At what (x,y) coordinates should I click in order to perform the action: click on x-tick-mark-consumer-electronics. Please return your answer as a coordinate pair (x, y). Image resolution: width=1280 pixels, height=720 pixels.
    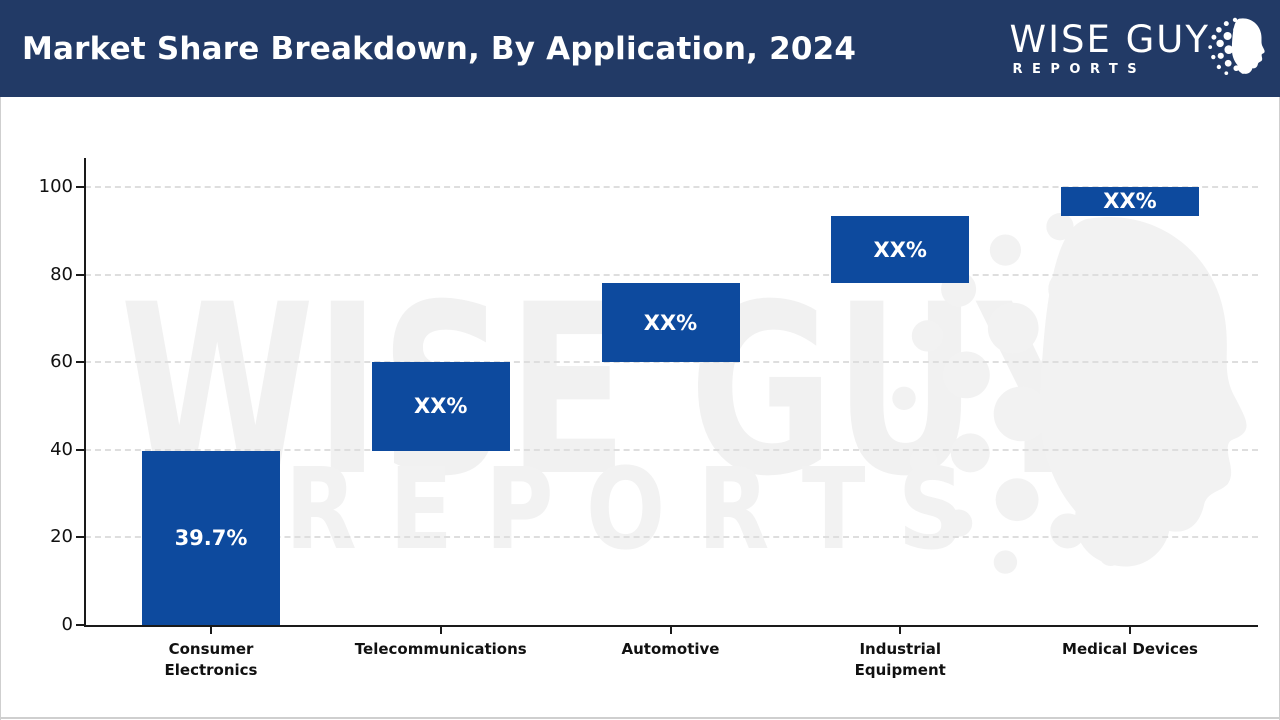
    Looking at the image, I should click on (211, 630).